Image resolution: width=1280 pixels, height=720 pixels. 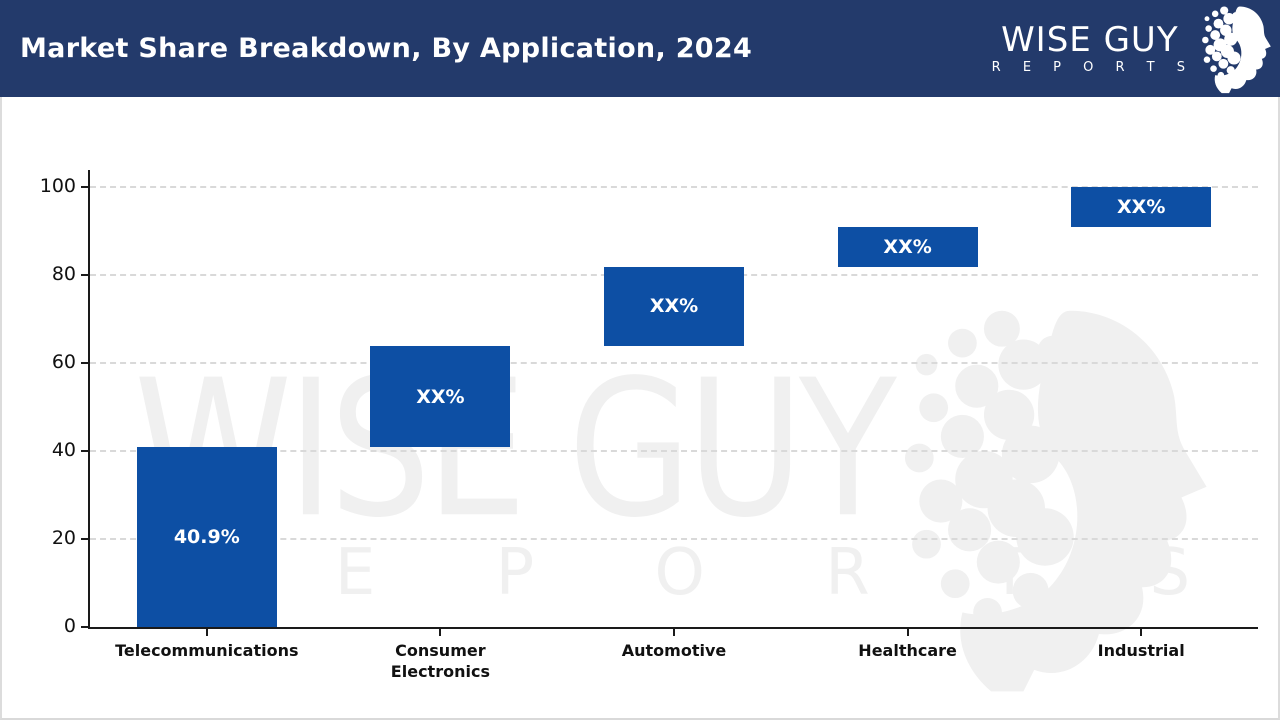 What do you see at coordinates (57, 186) in the screenshot?
I see `y-tick-label-100: 100` at bounding box center [57, 186].